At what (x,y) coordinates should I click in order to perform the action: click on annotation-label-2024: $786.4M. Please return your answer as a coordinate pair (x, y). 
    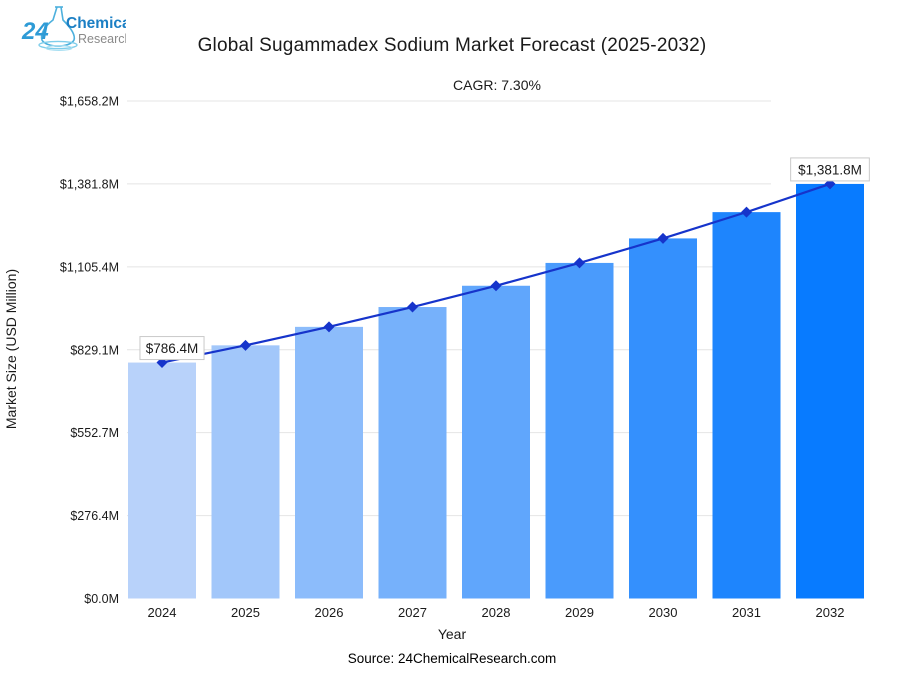
    Looking at the image, I should click on (172, 348).